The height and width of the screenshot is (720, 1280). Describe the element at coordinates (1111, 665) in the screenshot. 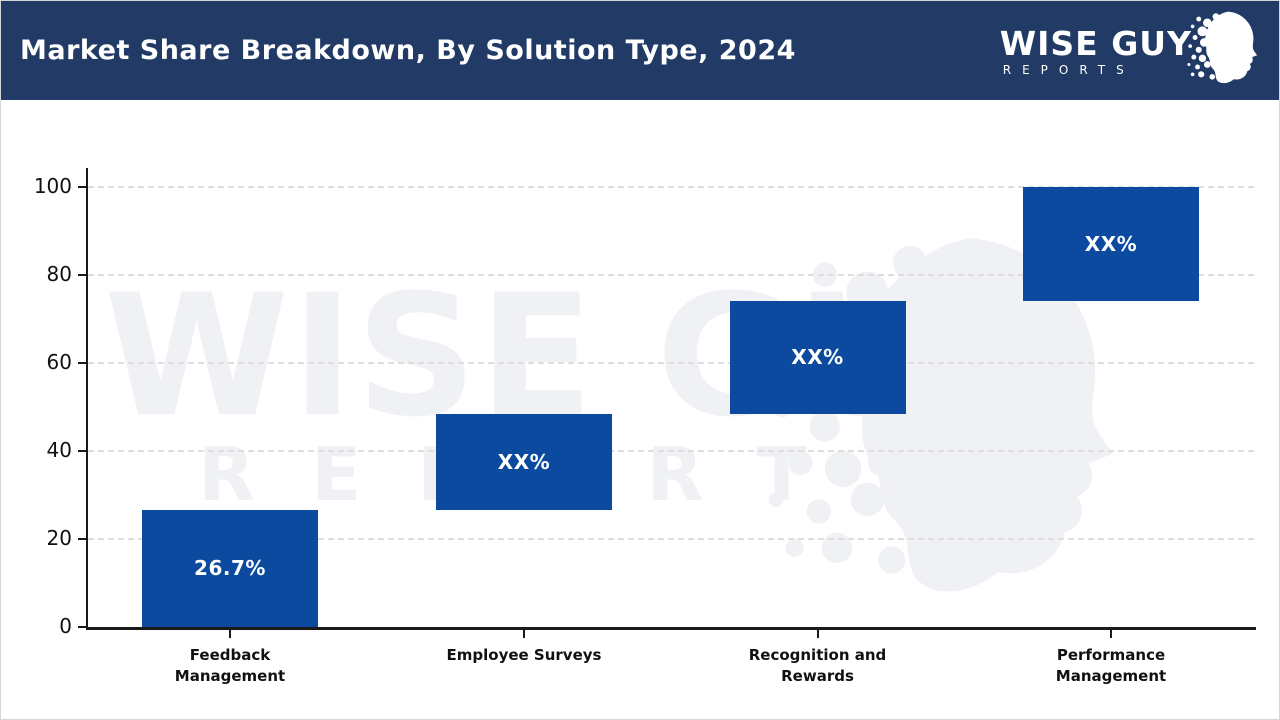

I see `x-axis-category-label: Performance Management` at that location.